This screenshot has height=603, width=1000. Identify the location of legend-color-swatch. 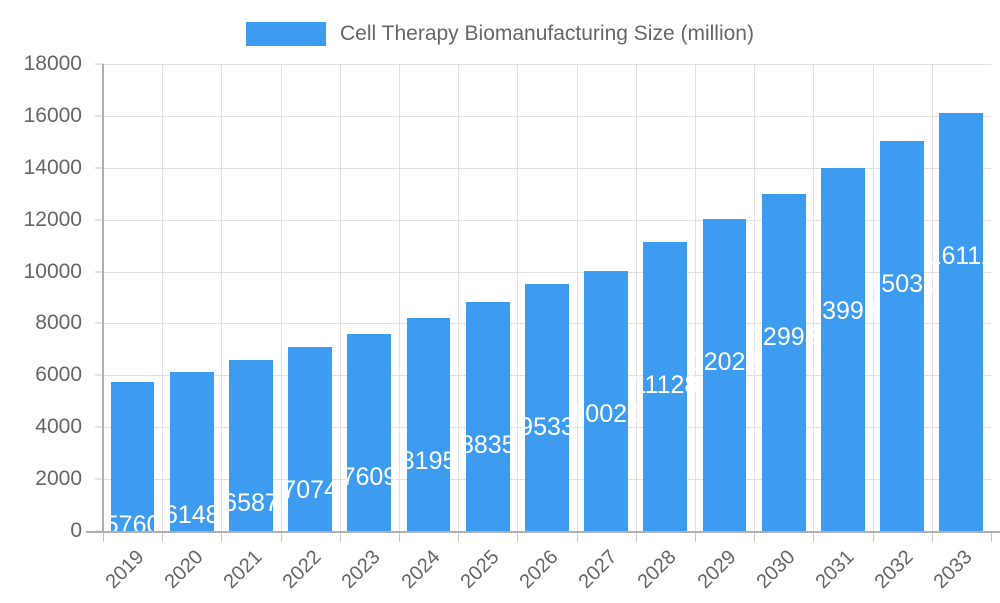
(286, 34).